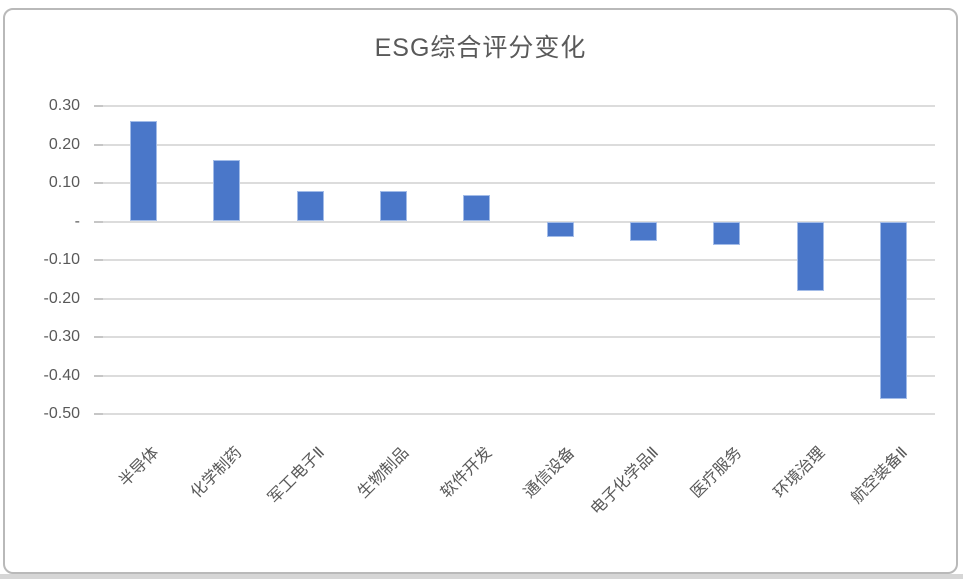  Describe the element at coordinates (216, 473) in the screenshot. I see `x-axis-label: 化学制药` at that location.